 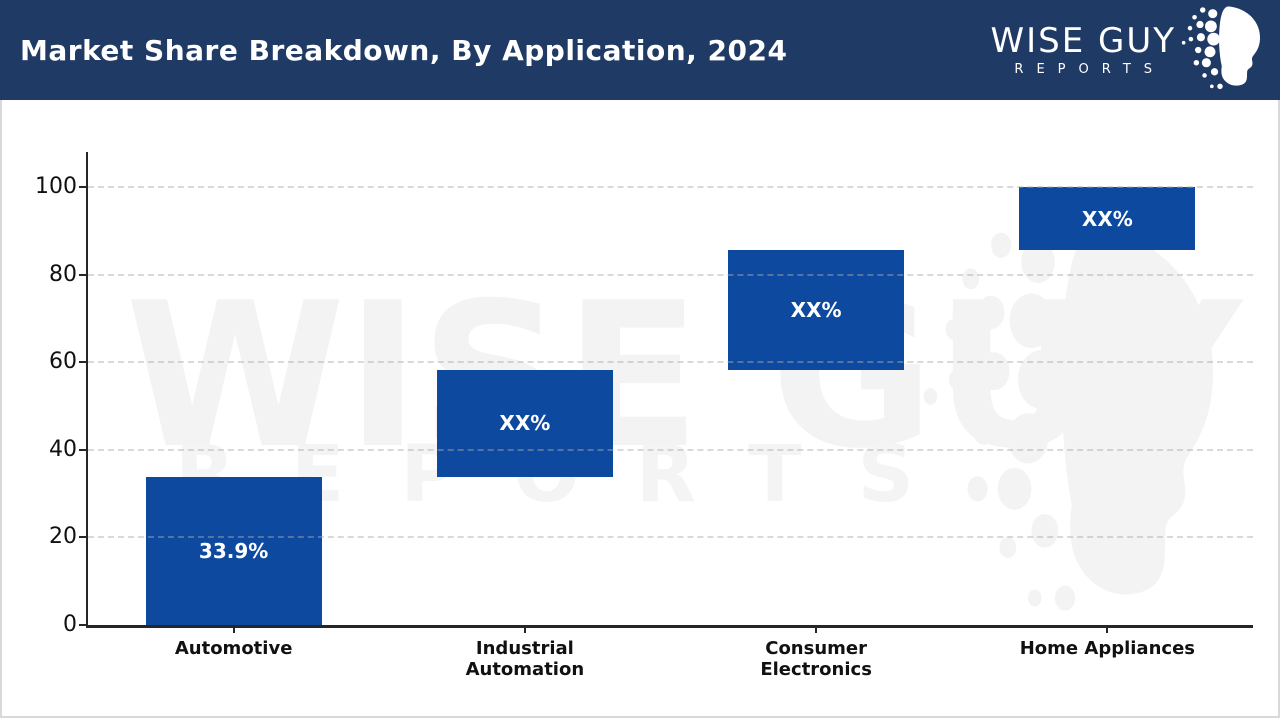 I want to click on logo-wordmark: WISE GUY, so click(x=1083, y=40).